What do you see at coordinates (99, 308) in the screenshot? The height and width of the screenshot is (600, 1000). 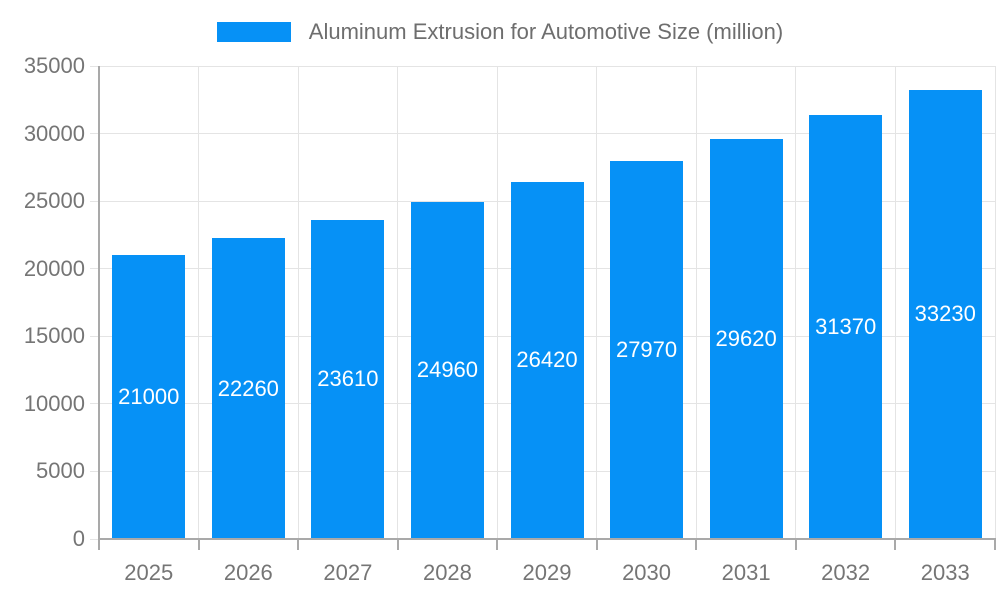 I see `y-axis-line` at bounding box center [99, 308].